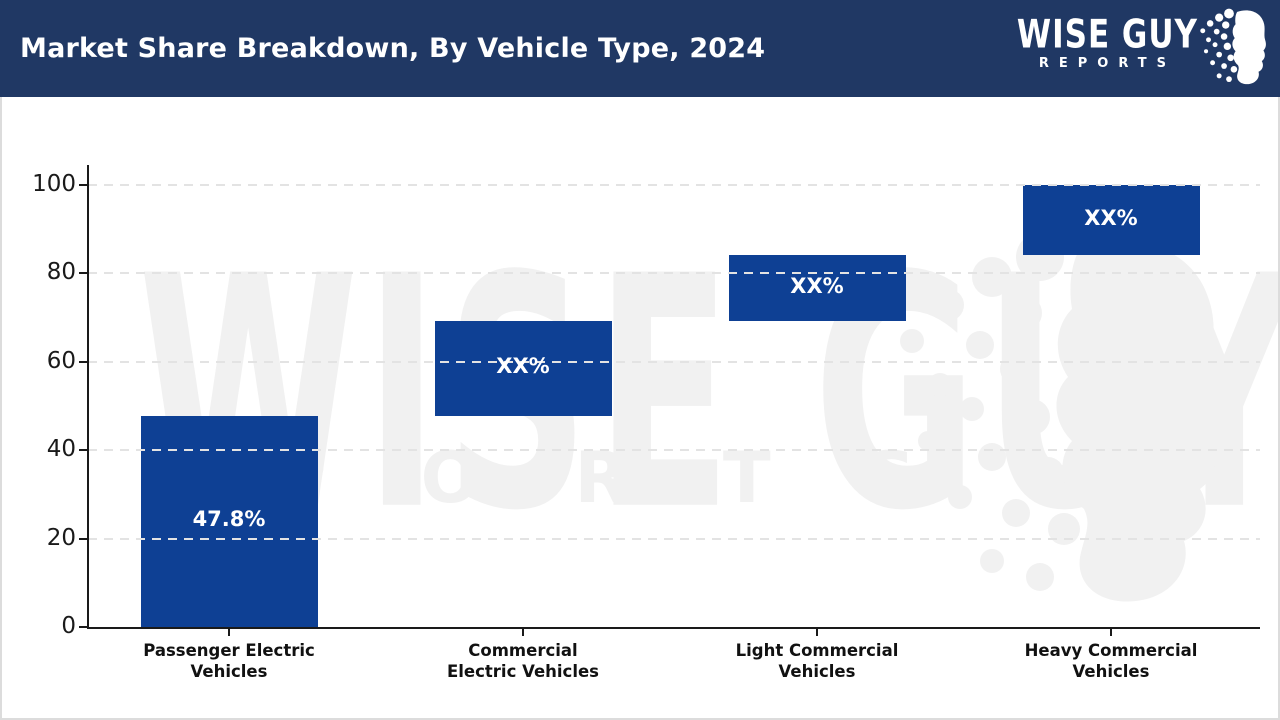  What do you see at coordinates (1107, 63) in the screenshot?
I see `logo-subtitle: REPORTS` at bounding box center [1107, 63].